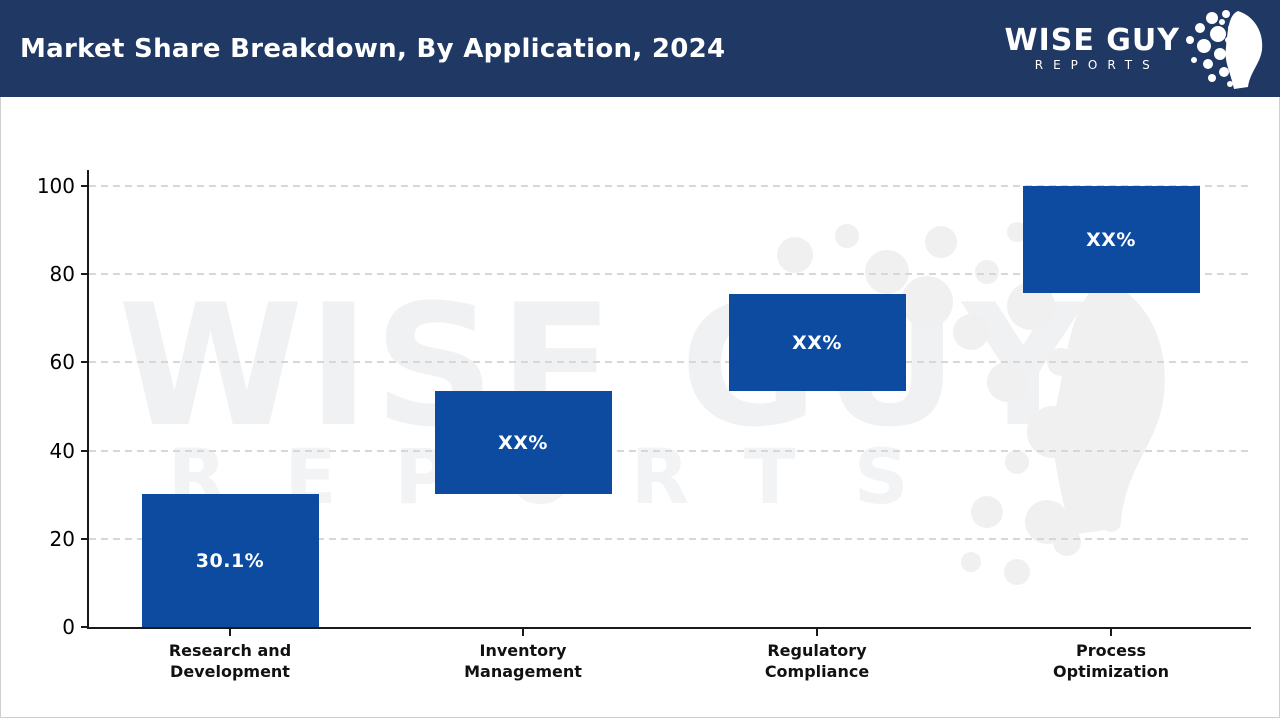 Image resolution: width=1280 pixels, height=720 pixels. What do you see at coordinates (62, 538) in the screenshot?
I see `y-tick-label: 20` at bounding box center [62, 538].